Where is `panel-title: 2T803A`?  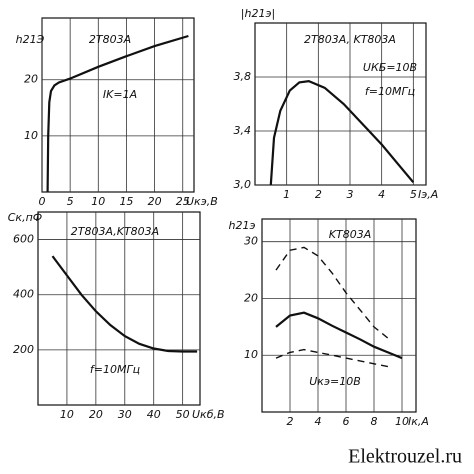
panel-title: 2T803A is located at coordinates (110, 39).